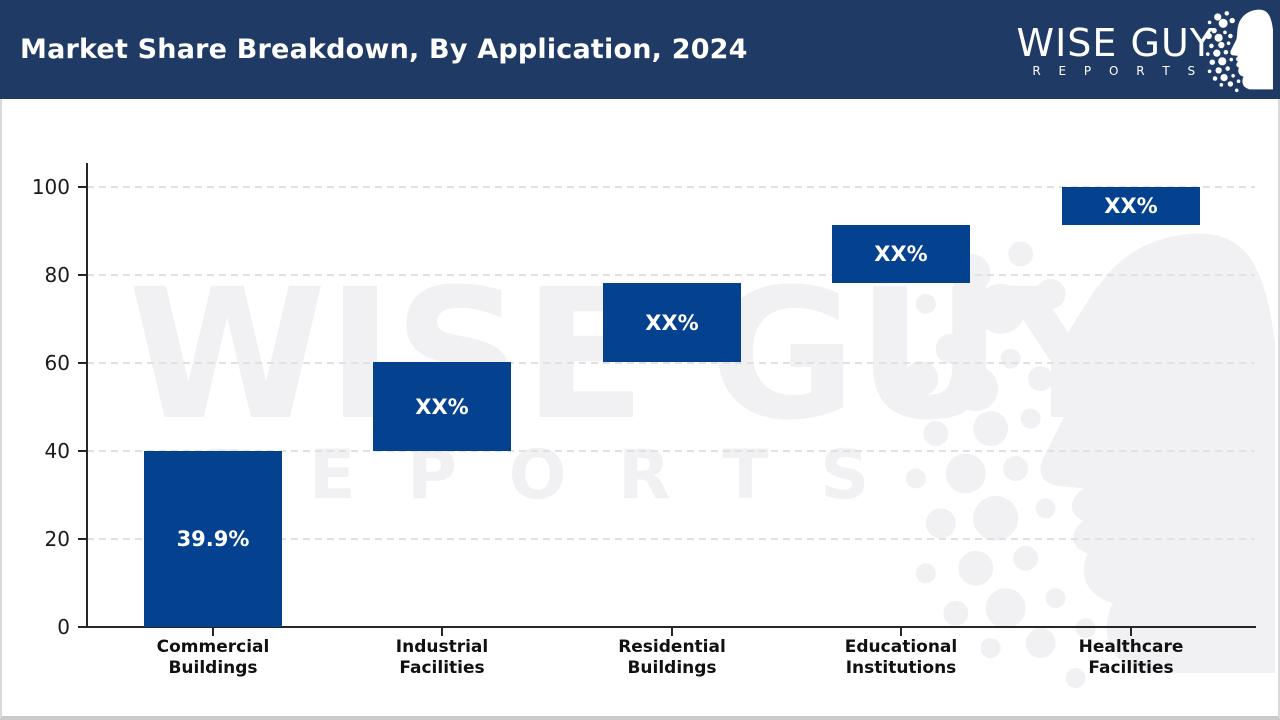 This screenshot has height=720, width=1280. I want to click on bar-value-label-commercial-buildings: 39.9%, so click(213, 539).